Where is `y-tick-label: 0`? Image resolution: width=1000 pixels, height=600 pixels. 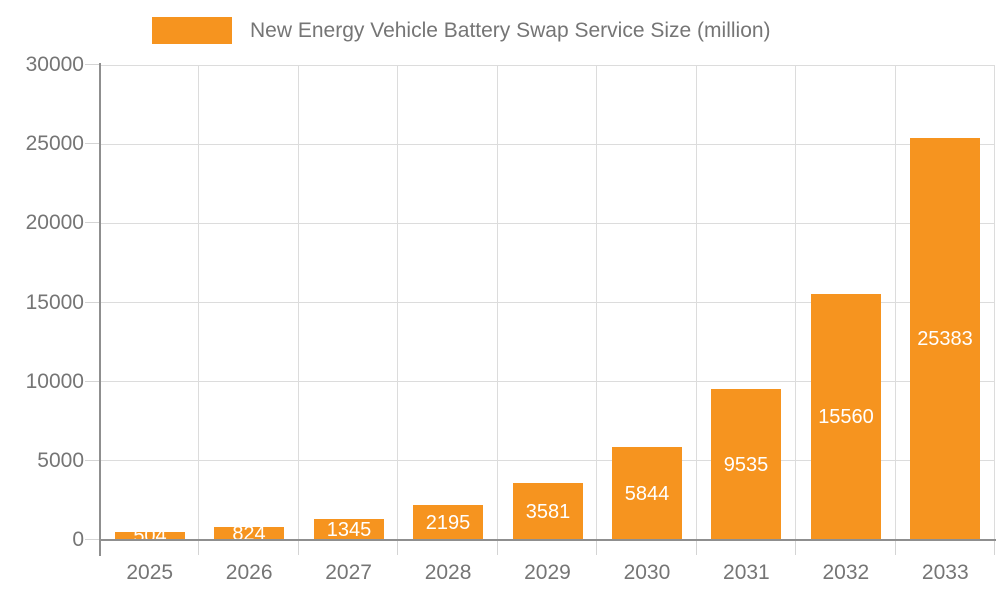 y-tick-label: 0 is located at coordinates (78, 539).